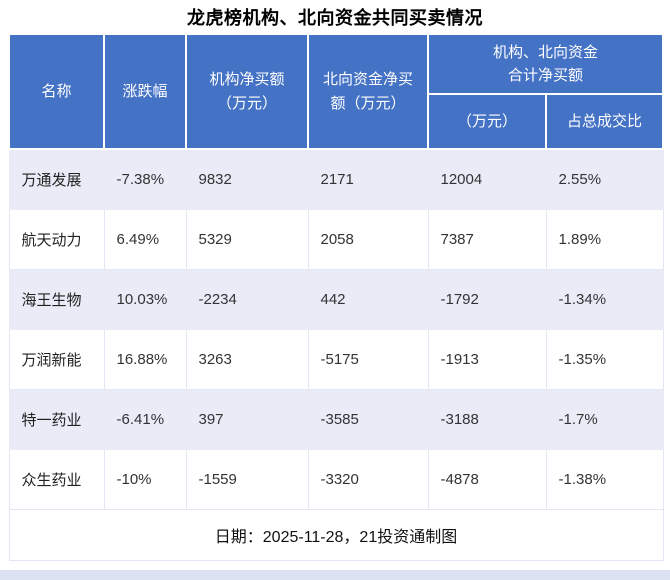 Image resolution: width=670 pixels, height=580 pixels. Describe the element at coordinates (604, 239) in the screenshot. I see `cell-total-pct: 1.89%` at that location.